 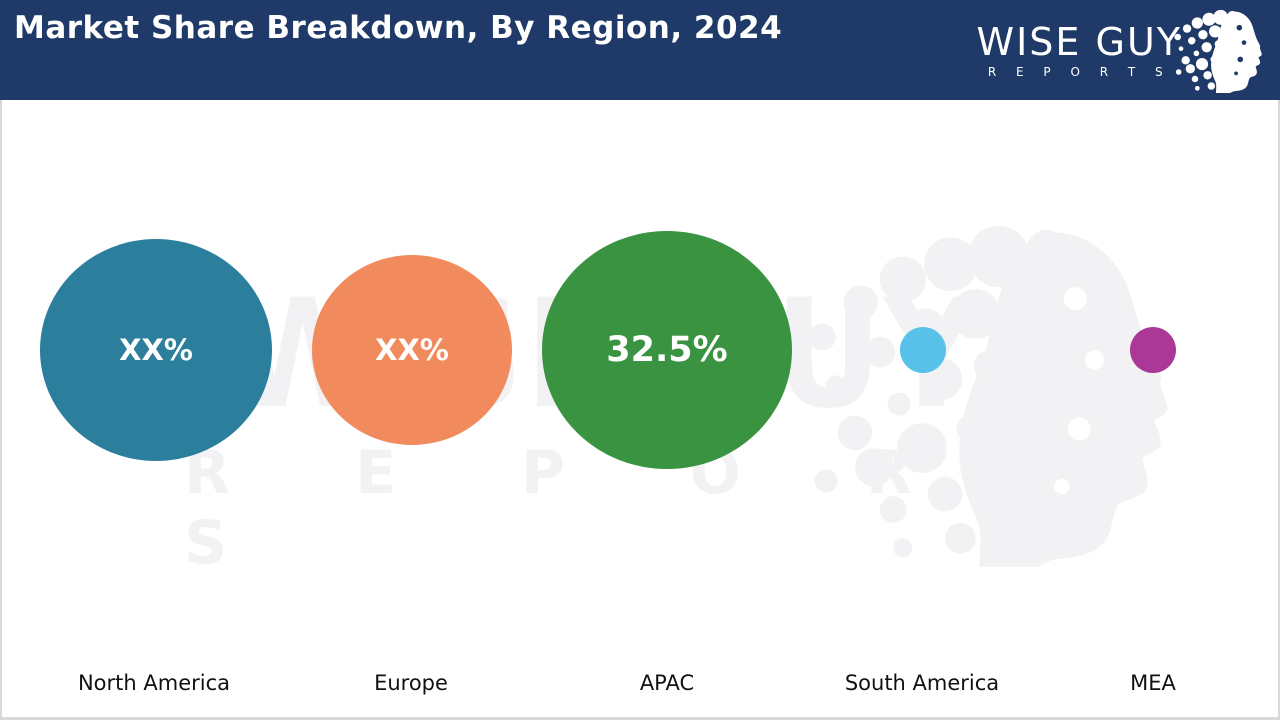 I want to click on bubble-value-europe: XX%, so click(x=412, y=350).